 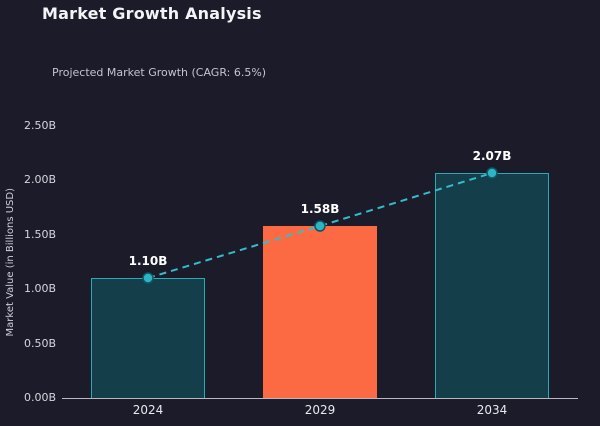 I want to click on y-tick-label: 2.00B, so click(x=39, y=180).